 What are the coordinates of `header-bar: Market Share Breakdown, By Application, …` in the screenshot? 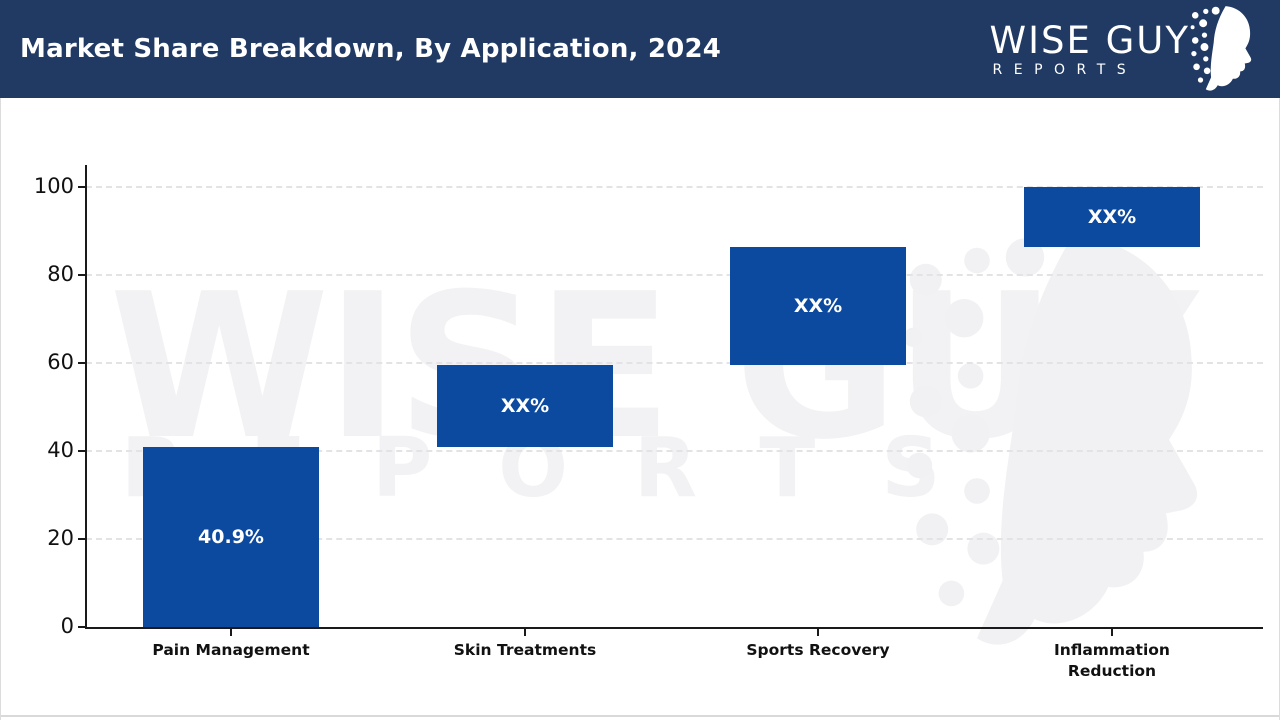 It's located at (640, 49).